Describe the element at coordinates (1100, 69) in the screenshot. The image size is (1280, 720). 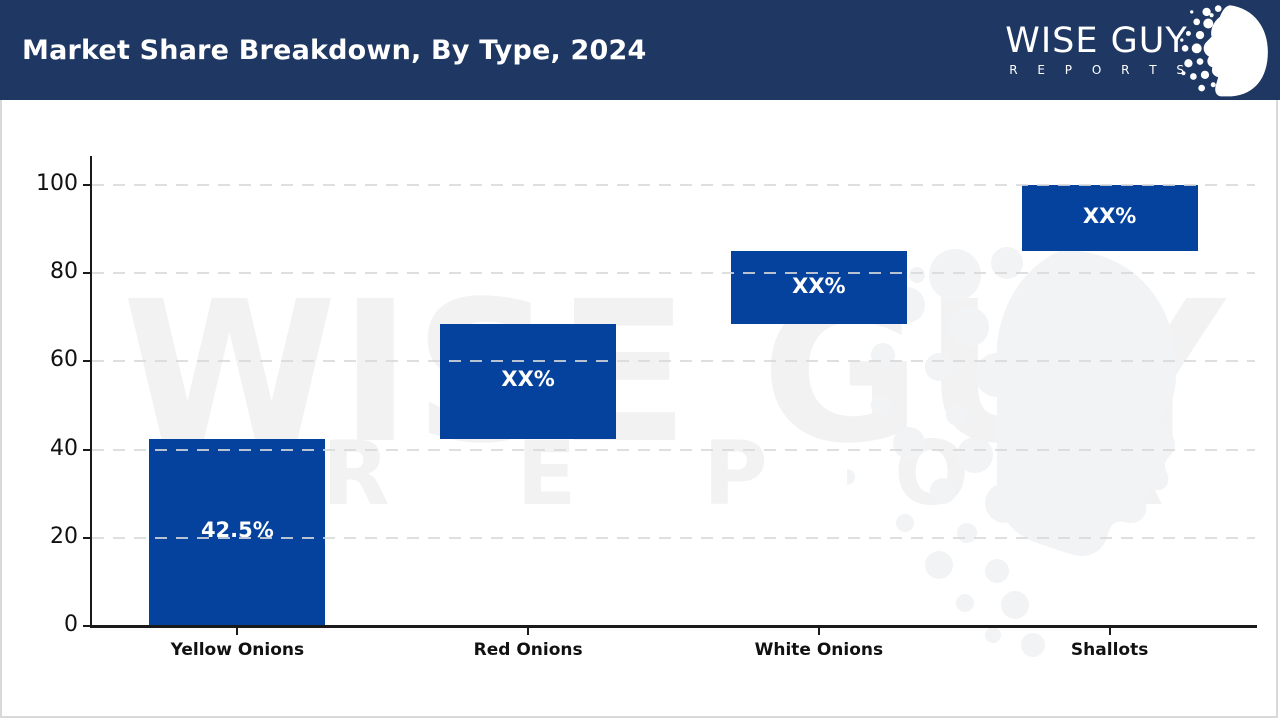
I see `brand-subtitle: R E P O R T S` at that location.